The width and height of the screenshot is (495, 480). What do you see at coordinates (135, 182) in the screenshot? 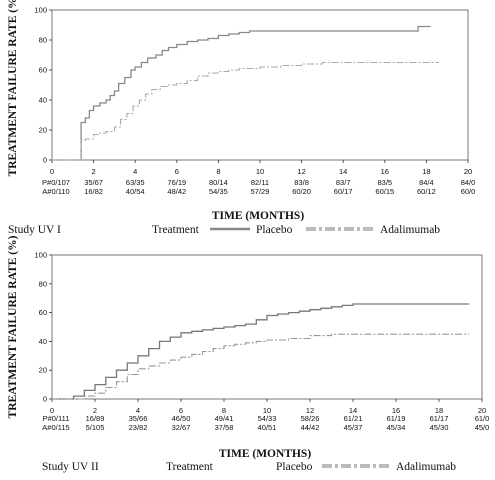
I see `risk-cell: 63/35` at bounding box center [135, 182].